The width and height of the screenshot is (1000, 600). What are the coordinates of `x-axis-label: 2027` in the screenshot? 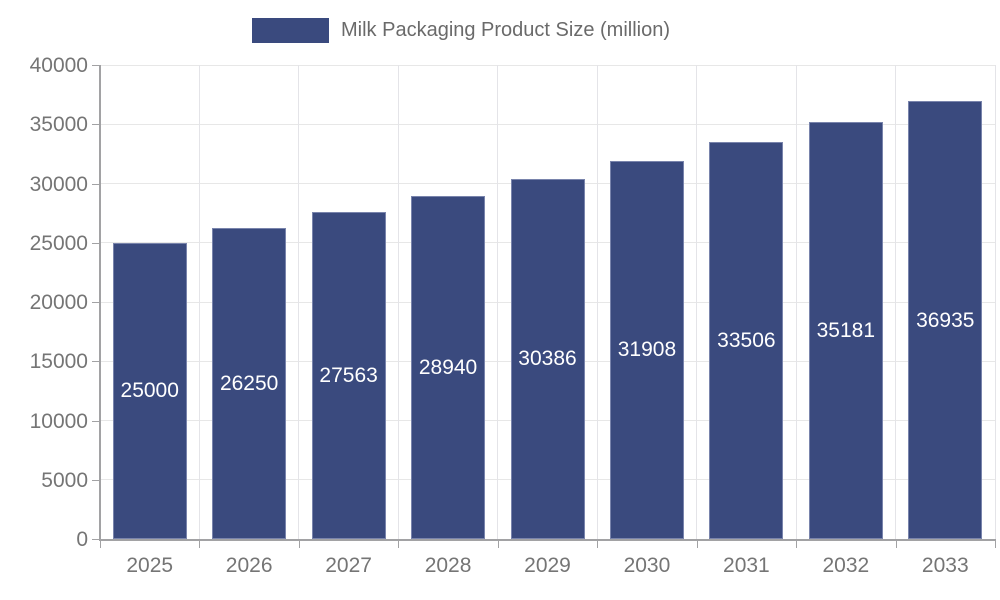 It's located at (348, 565).